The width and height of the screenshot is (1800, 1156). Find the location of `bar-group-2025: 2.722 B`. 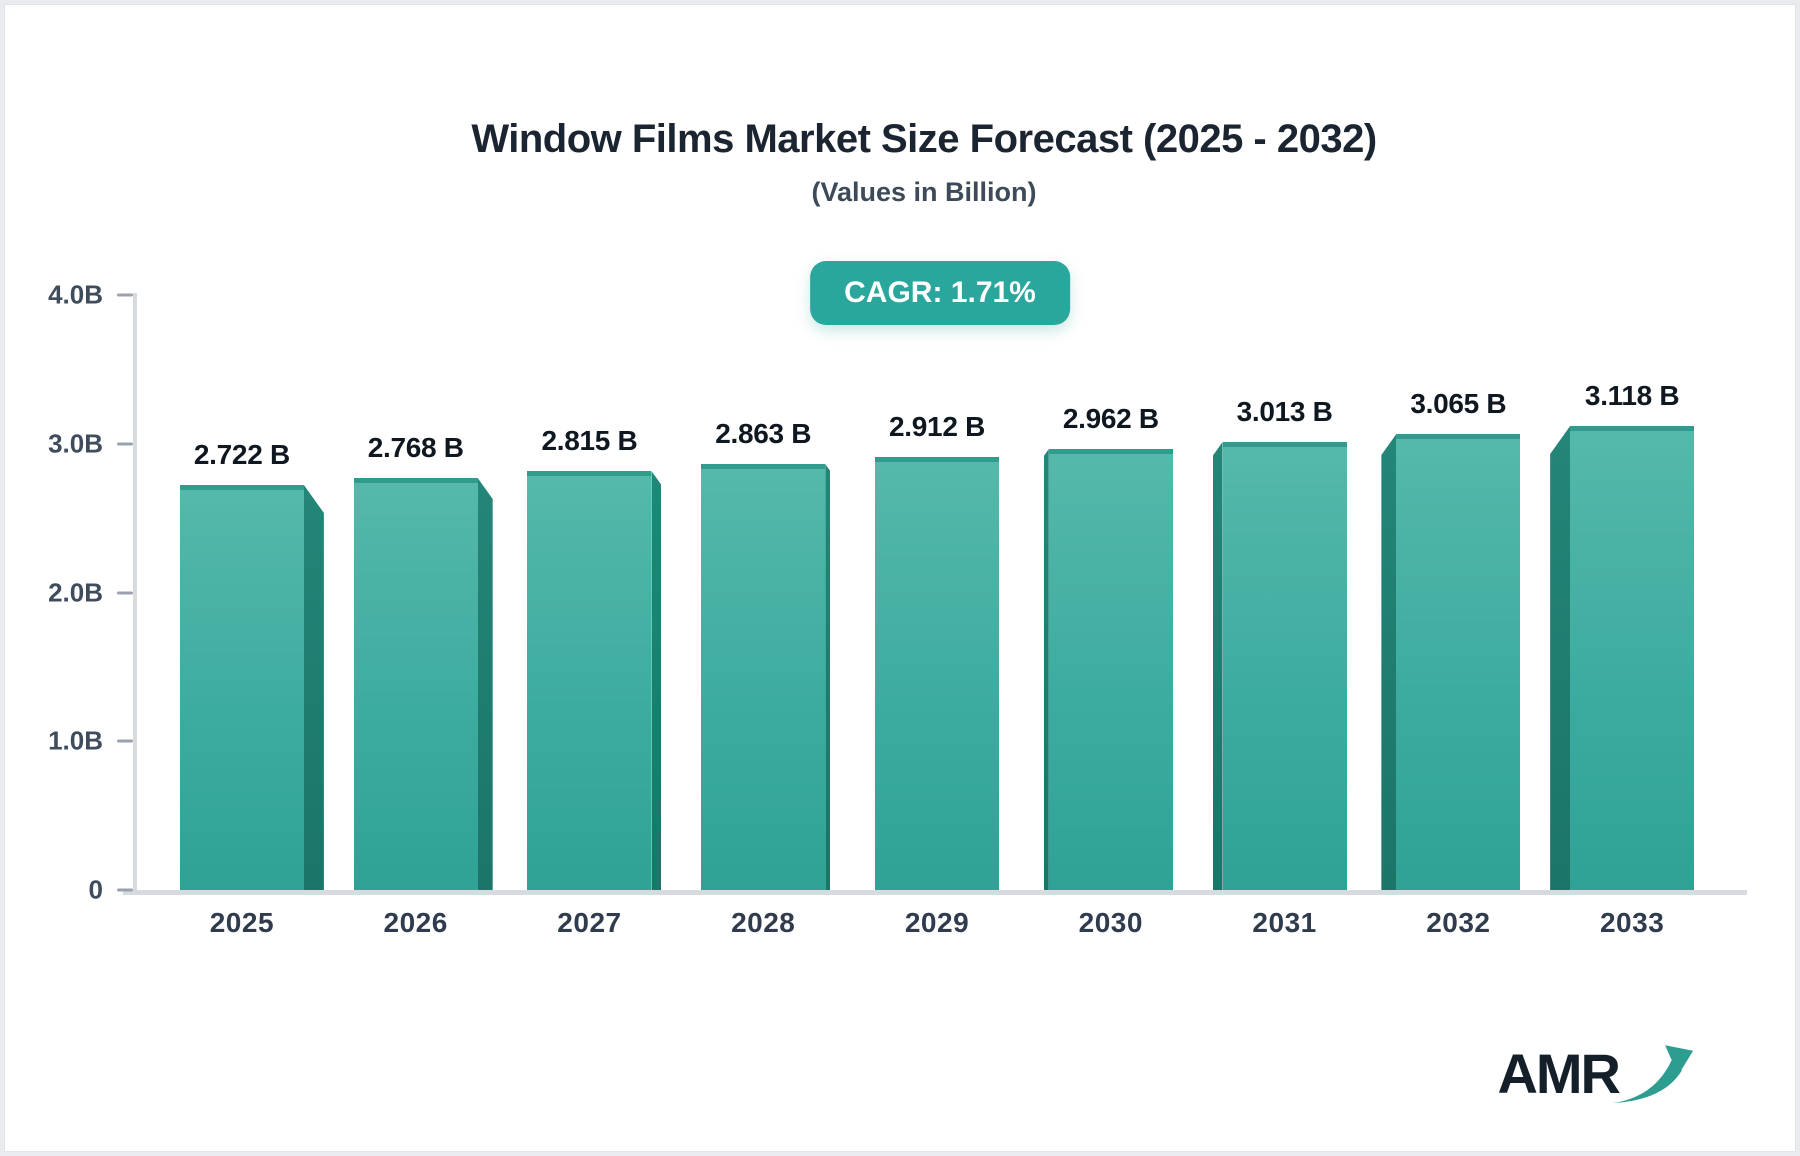

bar-group-2025: 2.722 B is located at coordinates (242, 592).